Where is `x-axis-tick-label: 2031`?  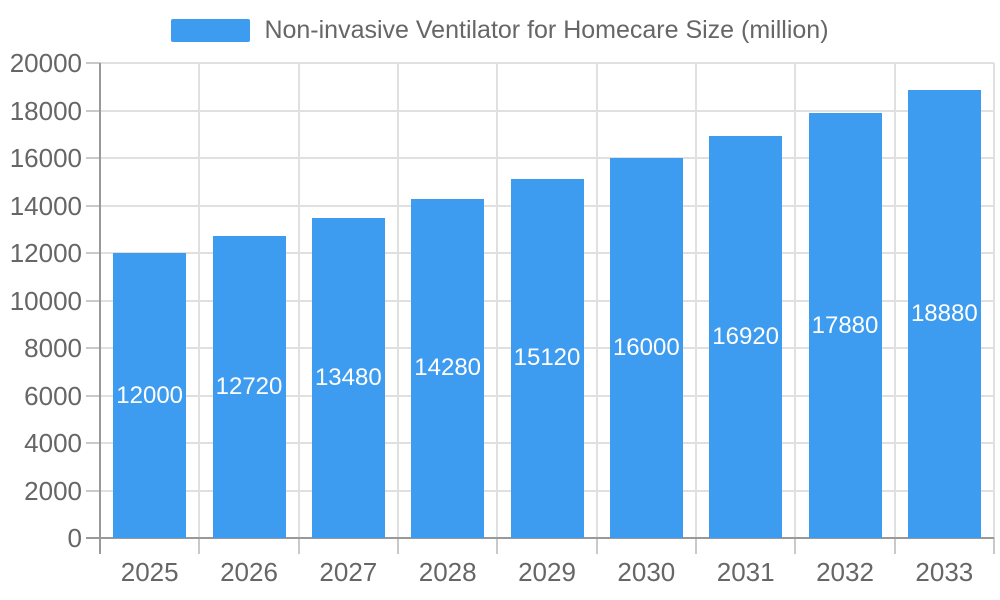 x-axis-tick-label: 2031 is located at coordinates (745, 572).